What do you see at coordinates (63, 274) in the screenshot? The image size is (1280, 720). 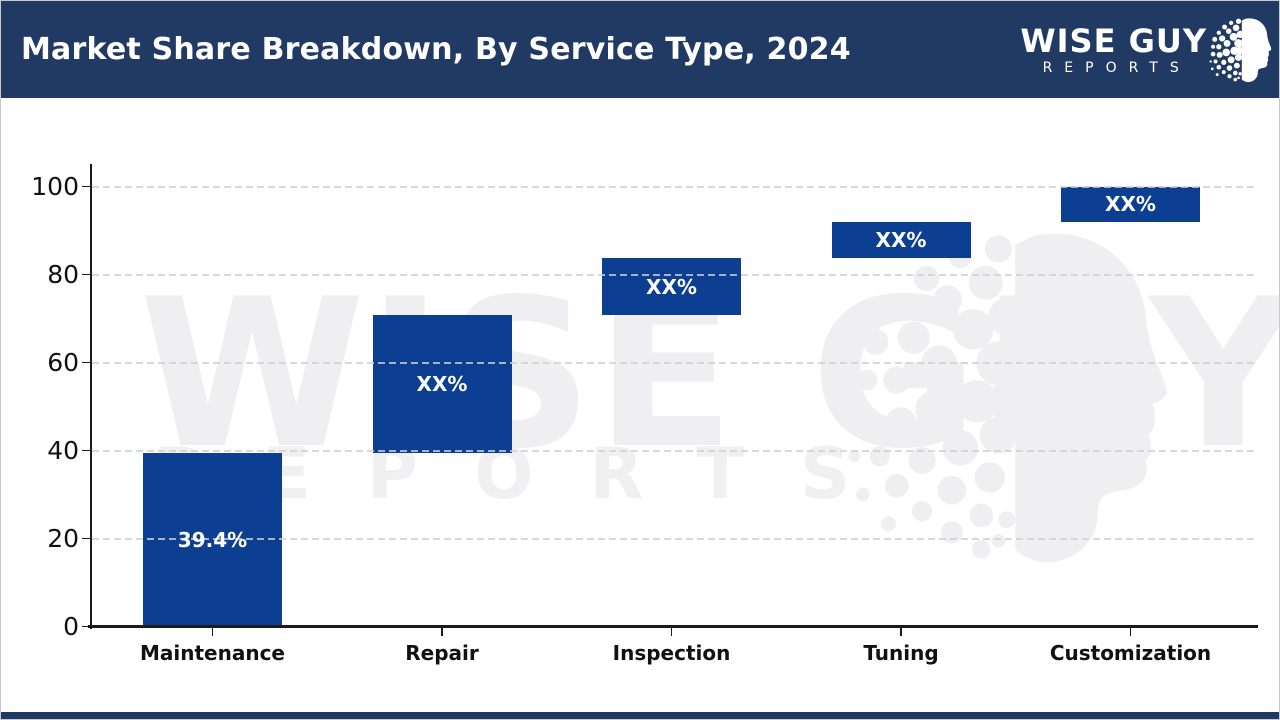 I see `y-tick-label: 80` at bounding box center [63, 274].